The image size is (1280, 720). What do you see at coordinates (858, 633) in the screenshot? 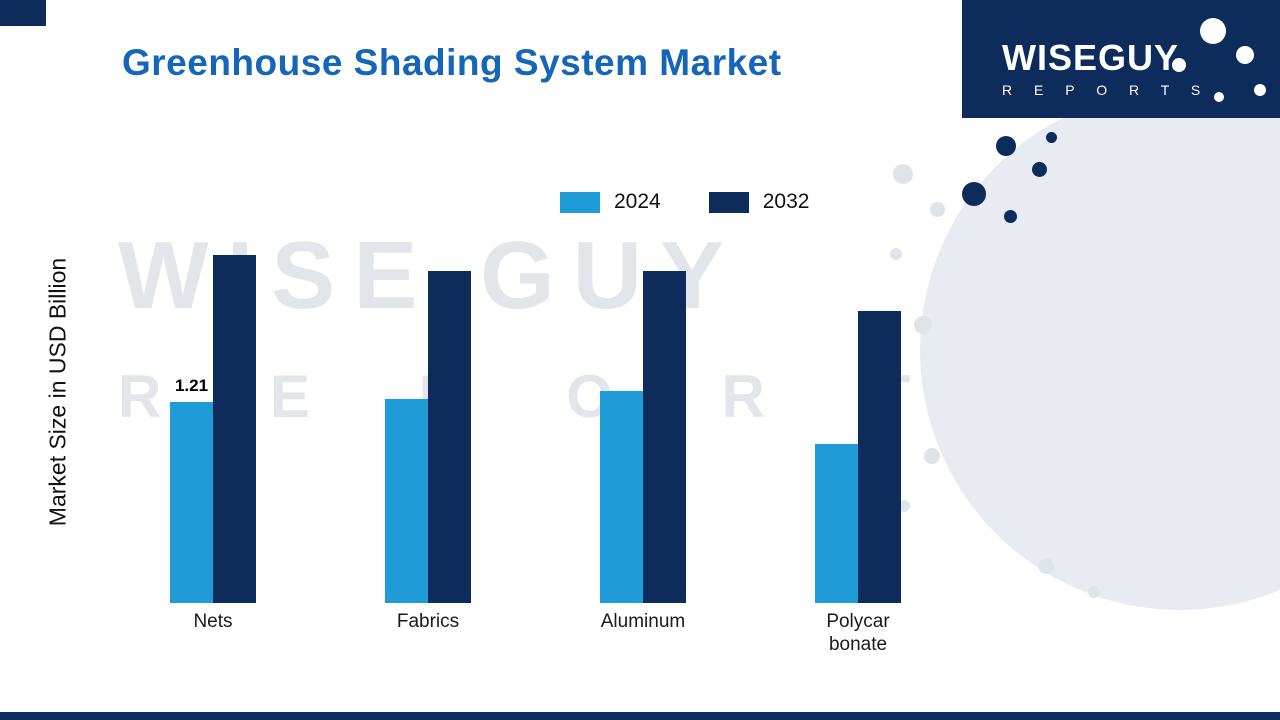
I see `category-label-polycarbonate: Polycar bonate` at bounding box center [858, 633].